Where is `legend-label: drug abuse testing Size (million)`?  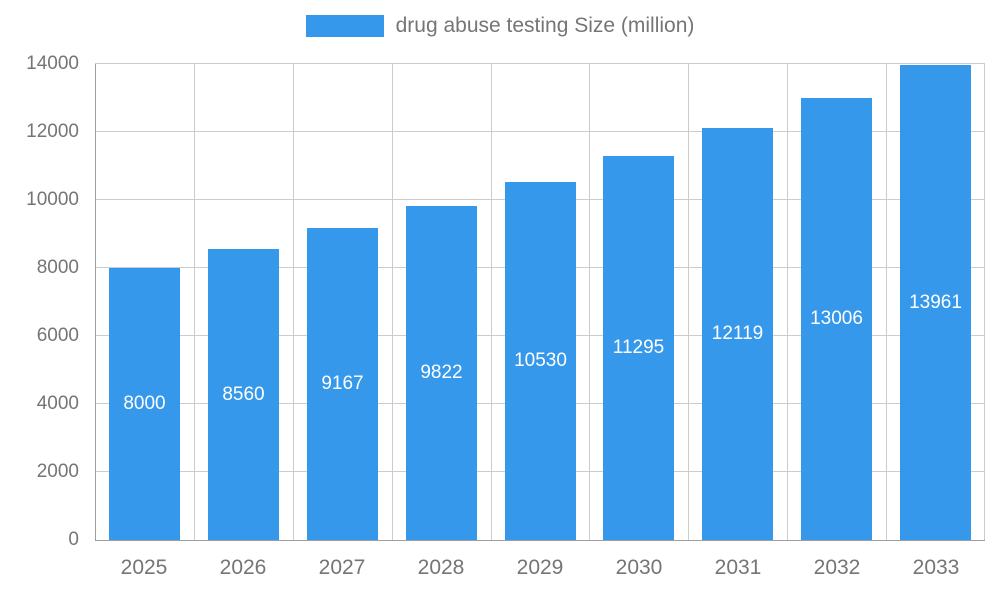 legend-label: drug abuse testing Size (million) is located at coordinates (545, 25).